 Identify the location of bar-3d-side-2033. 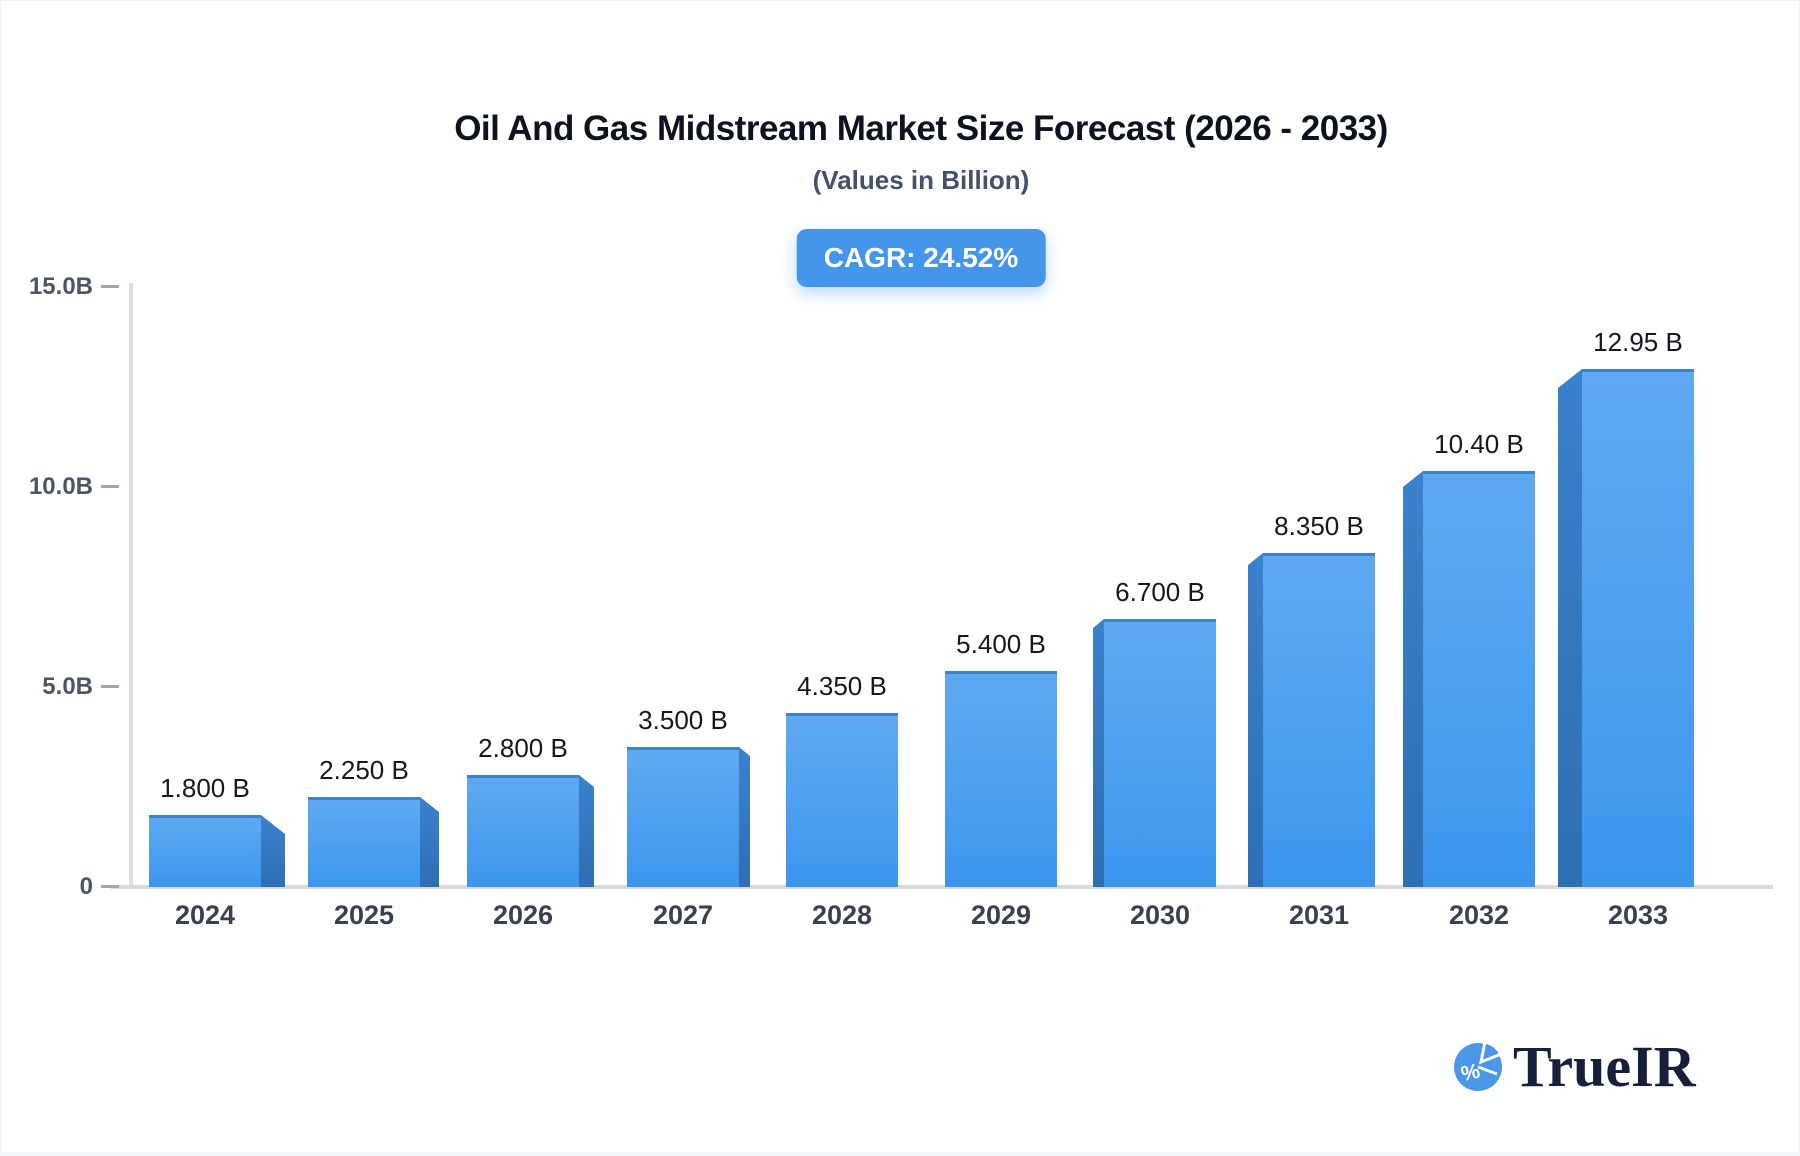
(1570, 628).